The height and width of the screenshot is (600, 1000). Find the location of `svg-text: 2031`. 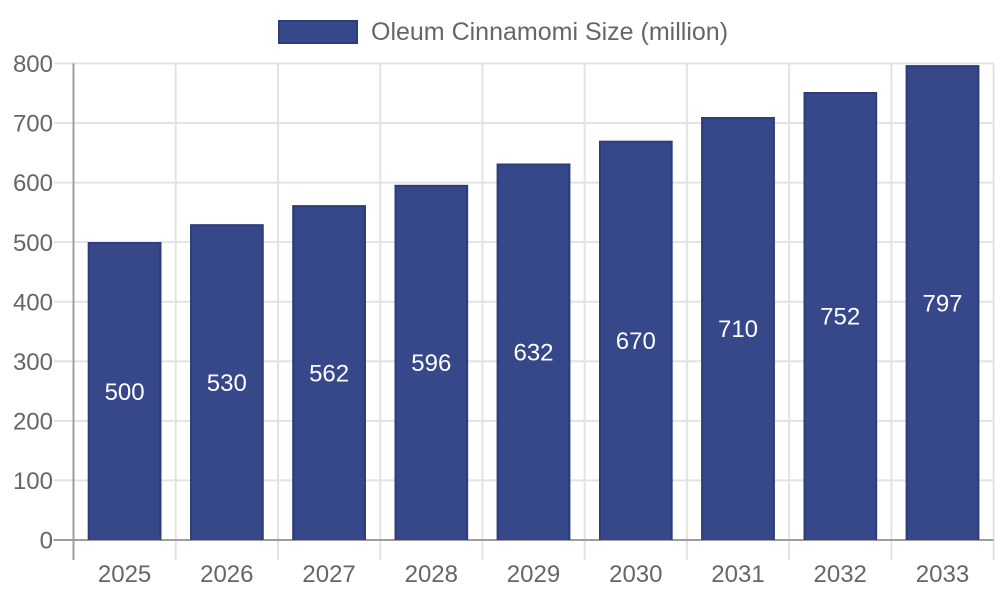

svg-text: 2031 is located at coordinates (737, 574).